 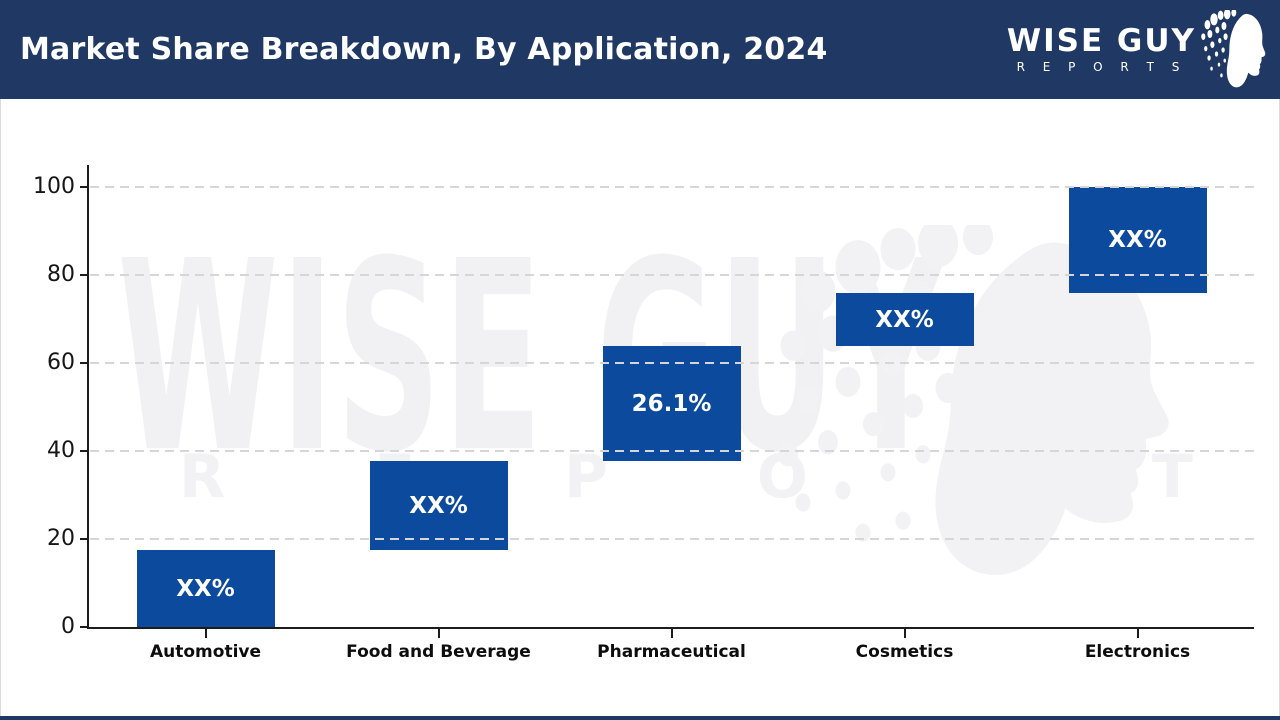 I want to click on x-tick-cosmetics, so click(x=904, y=633).